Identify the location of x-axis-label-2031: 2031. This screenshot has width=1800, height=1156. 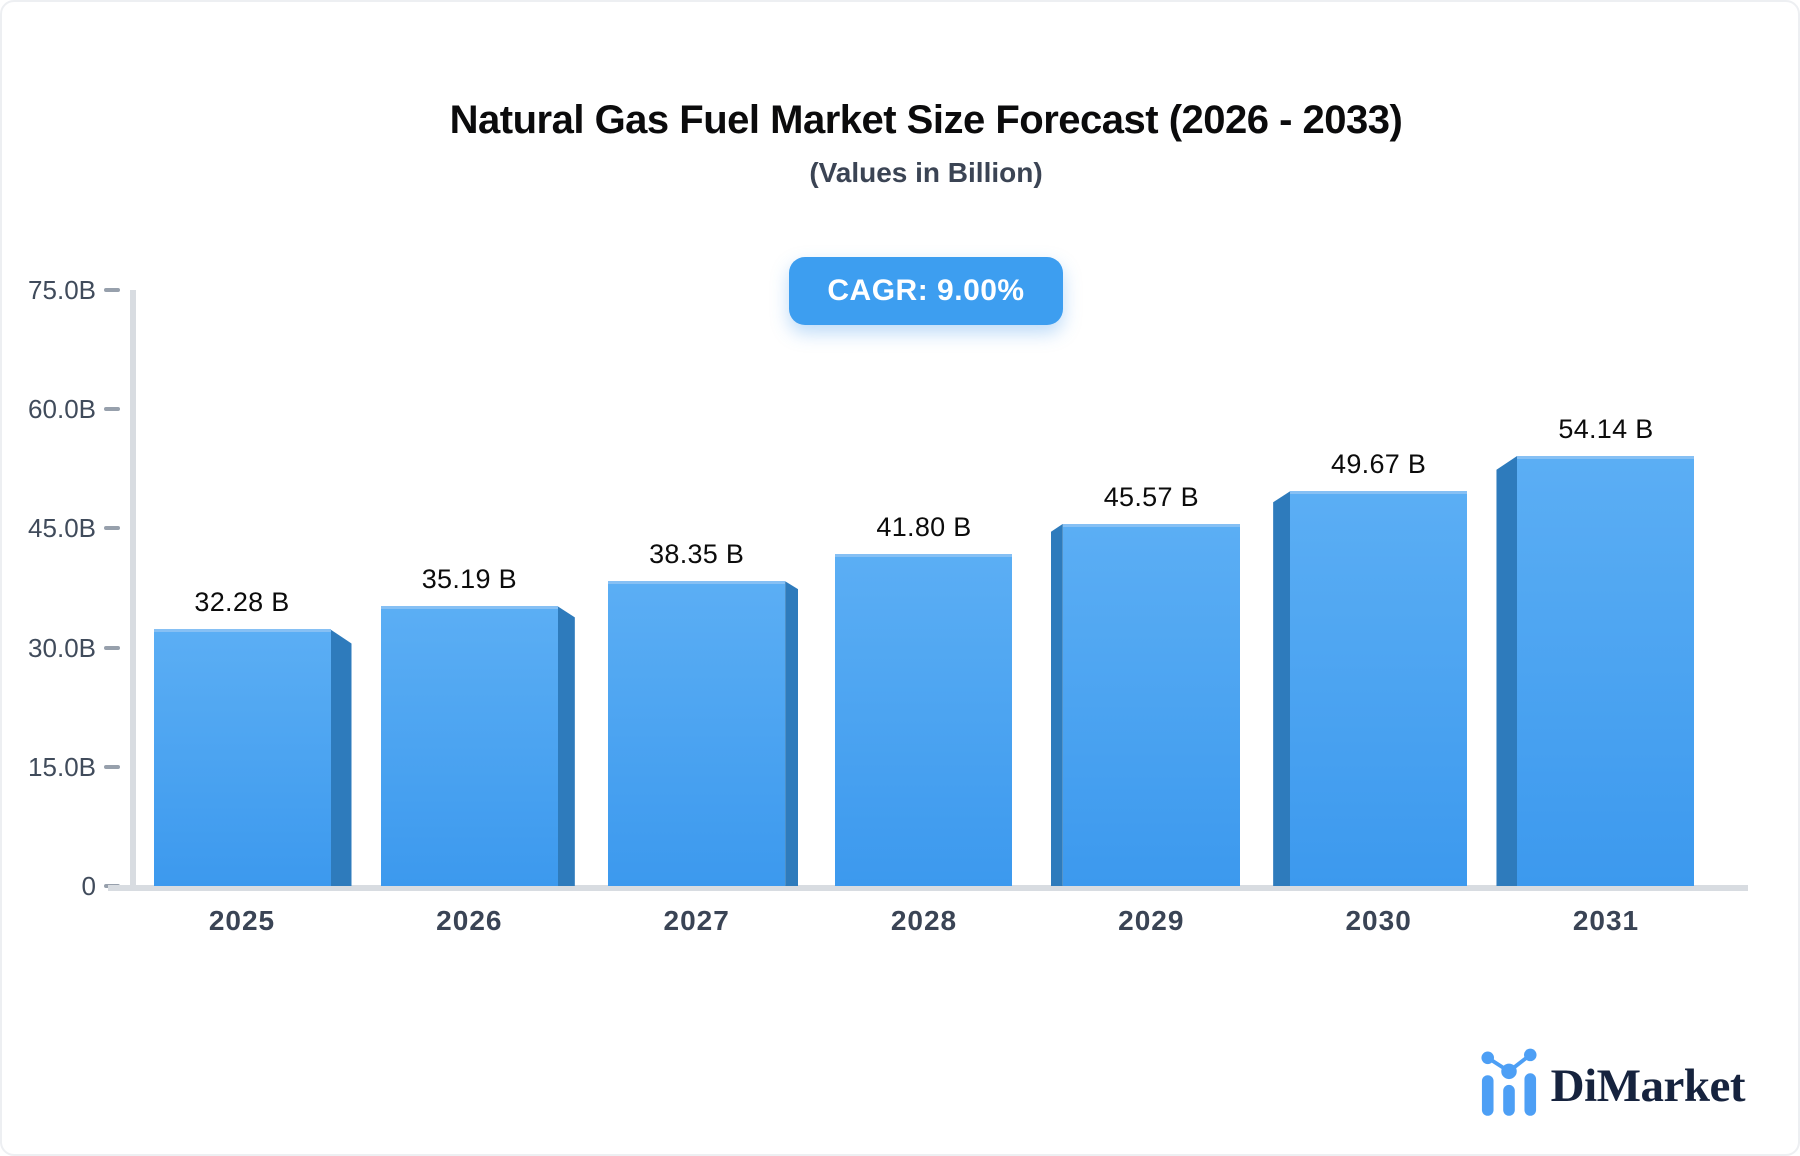
(1606, 920).